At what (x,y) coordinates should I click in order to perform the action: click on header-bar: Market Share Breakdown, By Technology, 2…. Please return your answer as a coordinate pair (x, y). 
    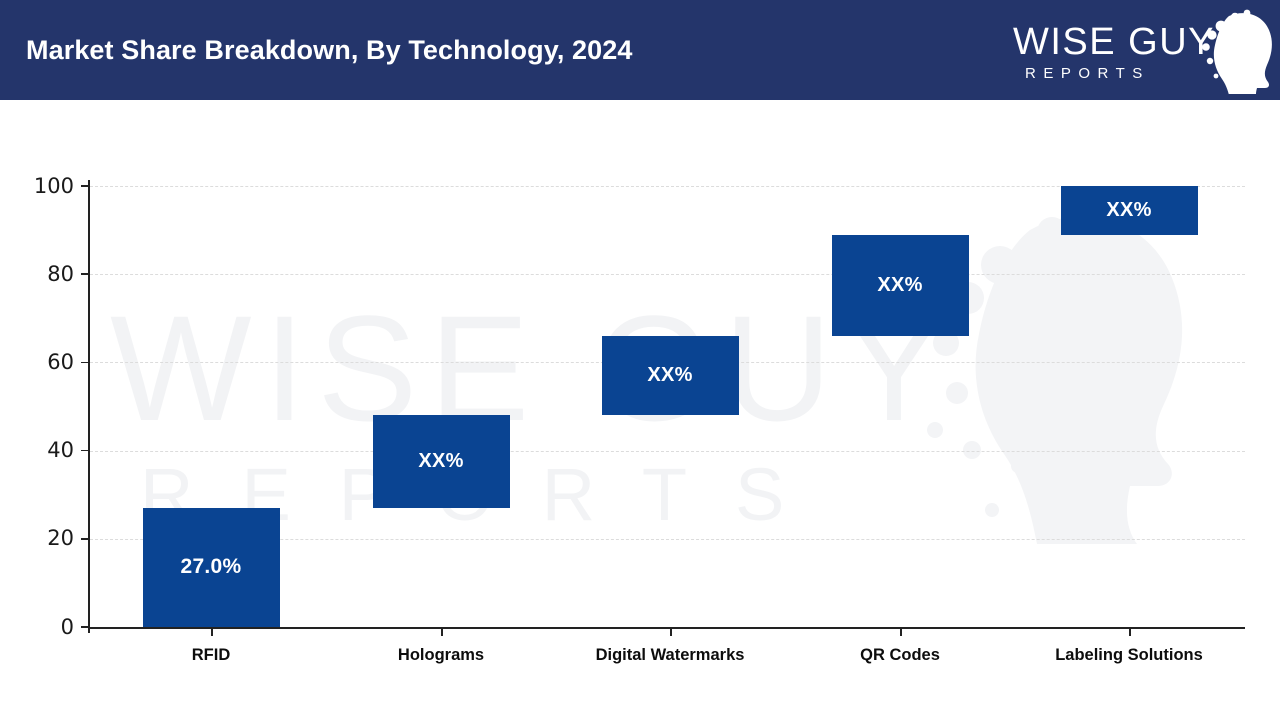
    Looking at the image, I should click on (640, 50).